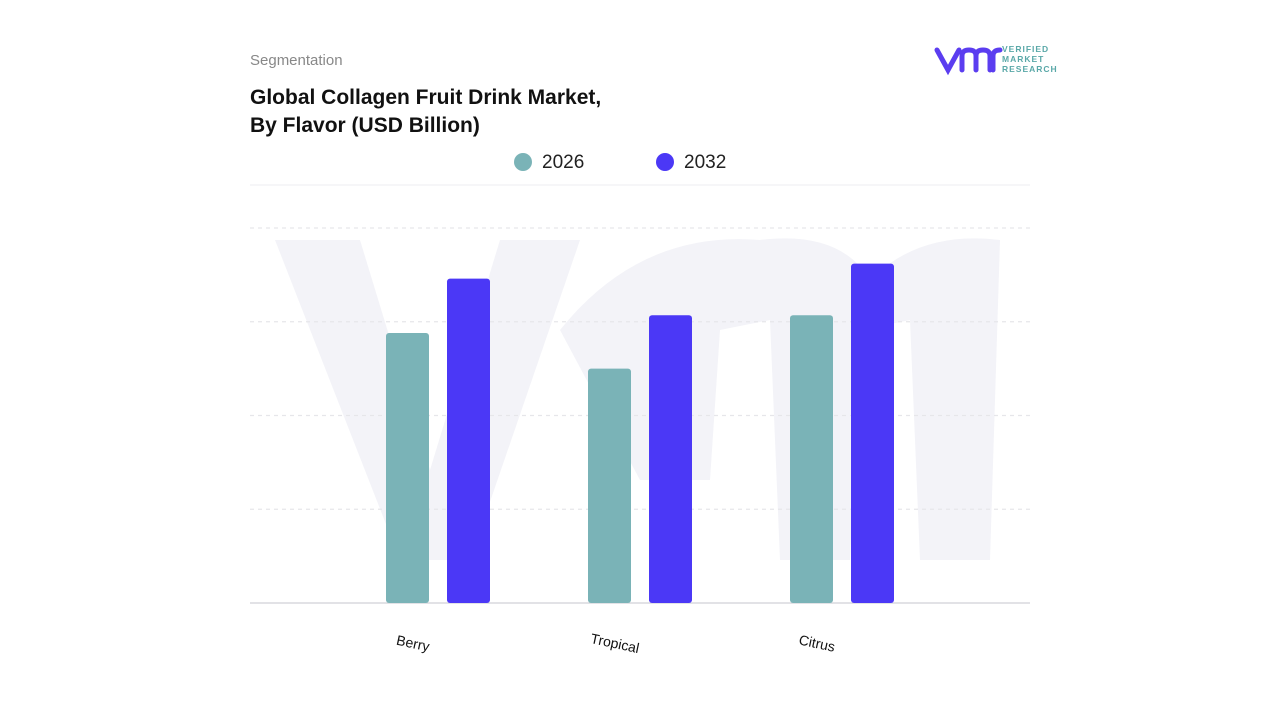 The height and width of the screenshot is (720, 1280). Describe the element at coordinates (968, 61) in the screenshot. I see `logo-mark` at that location.